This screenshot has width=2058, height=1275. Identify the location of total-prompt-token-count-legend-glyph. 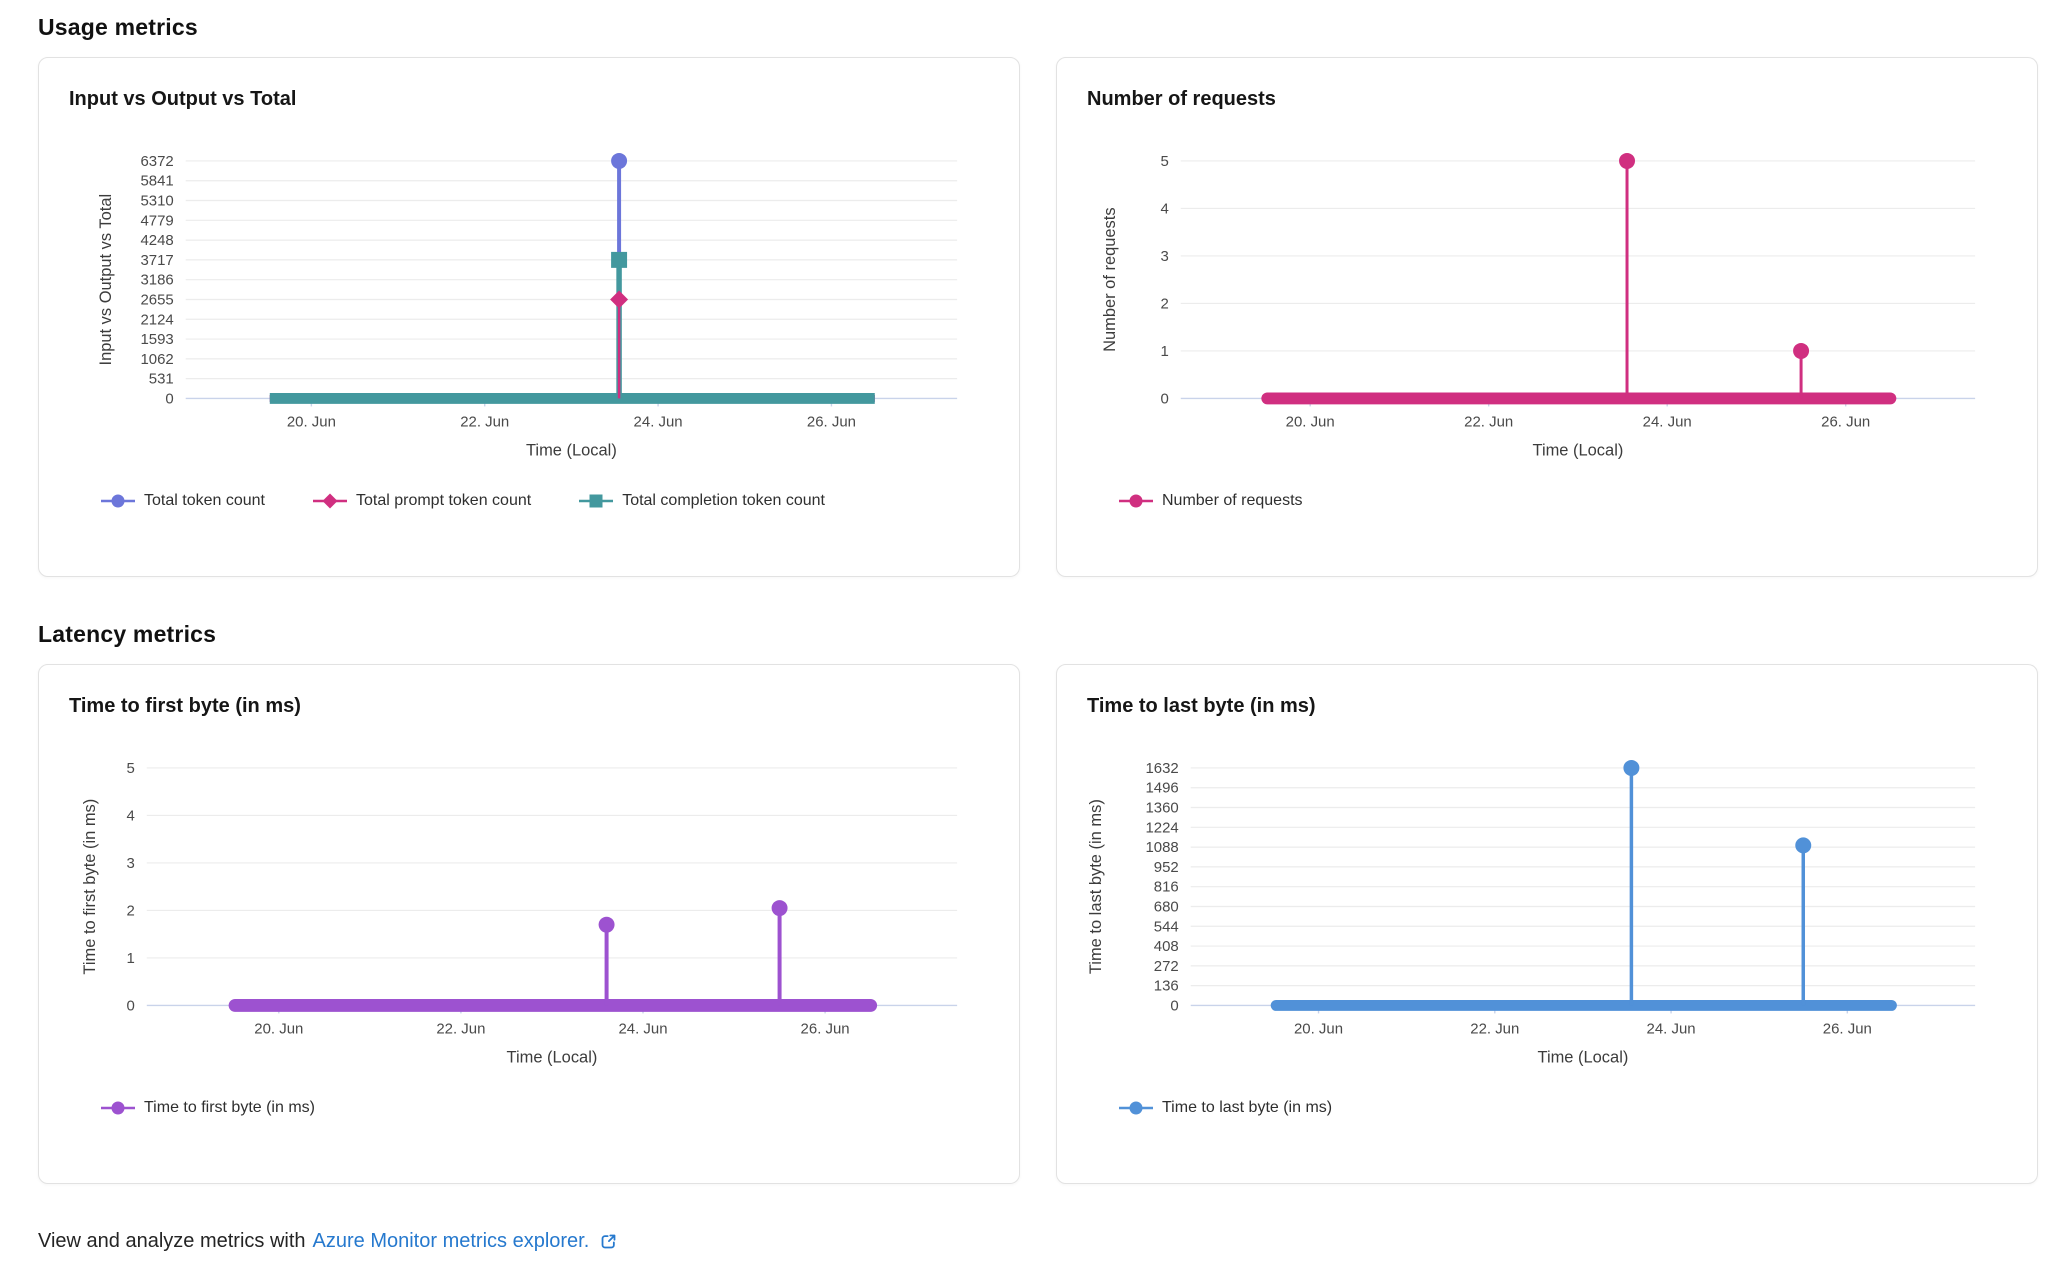
(330, 501).